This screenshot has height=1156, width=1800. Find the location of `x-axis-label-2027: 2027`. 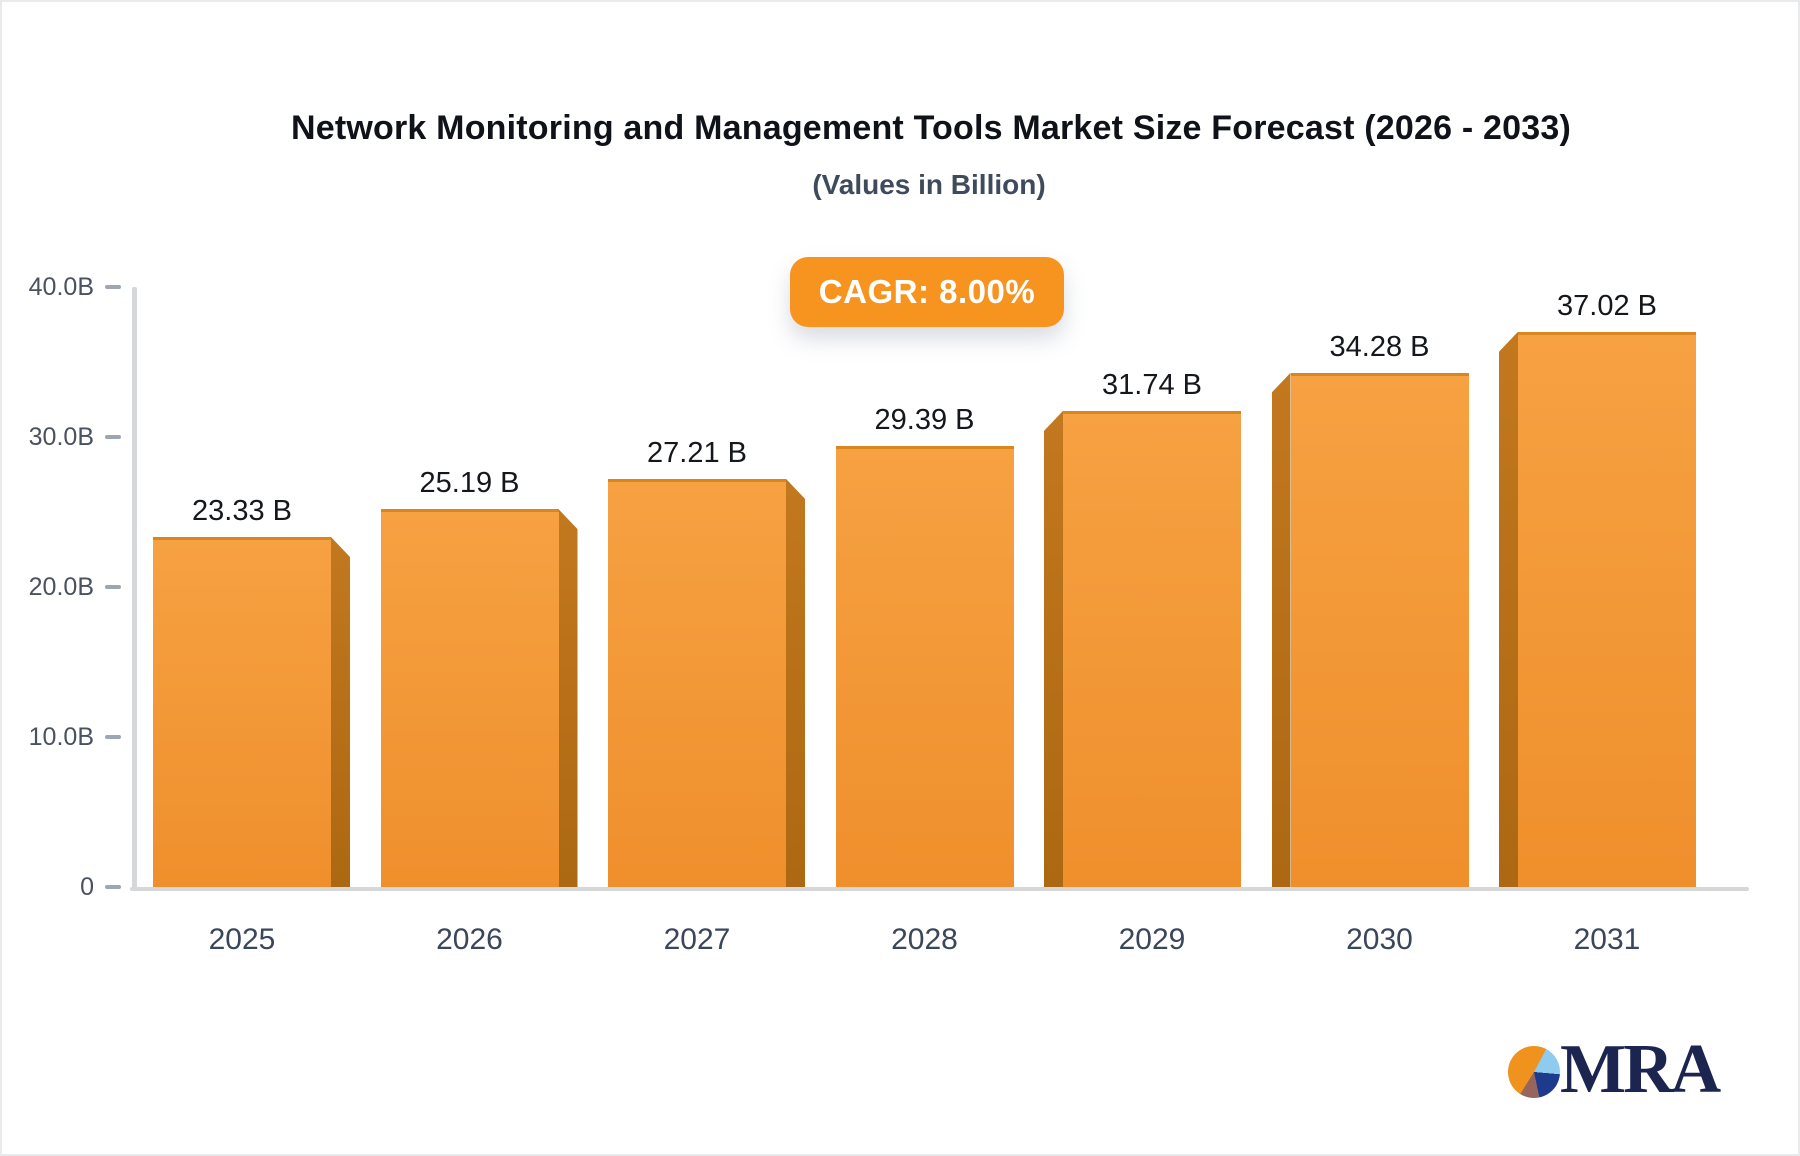

x-axis-label-2027: 2027 is located at coordinates (697, 939).